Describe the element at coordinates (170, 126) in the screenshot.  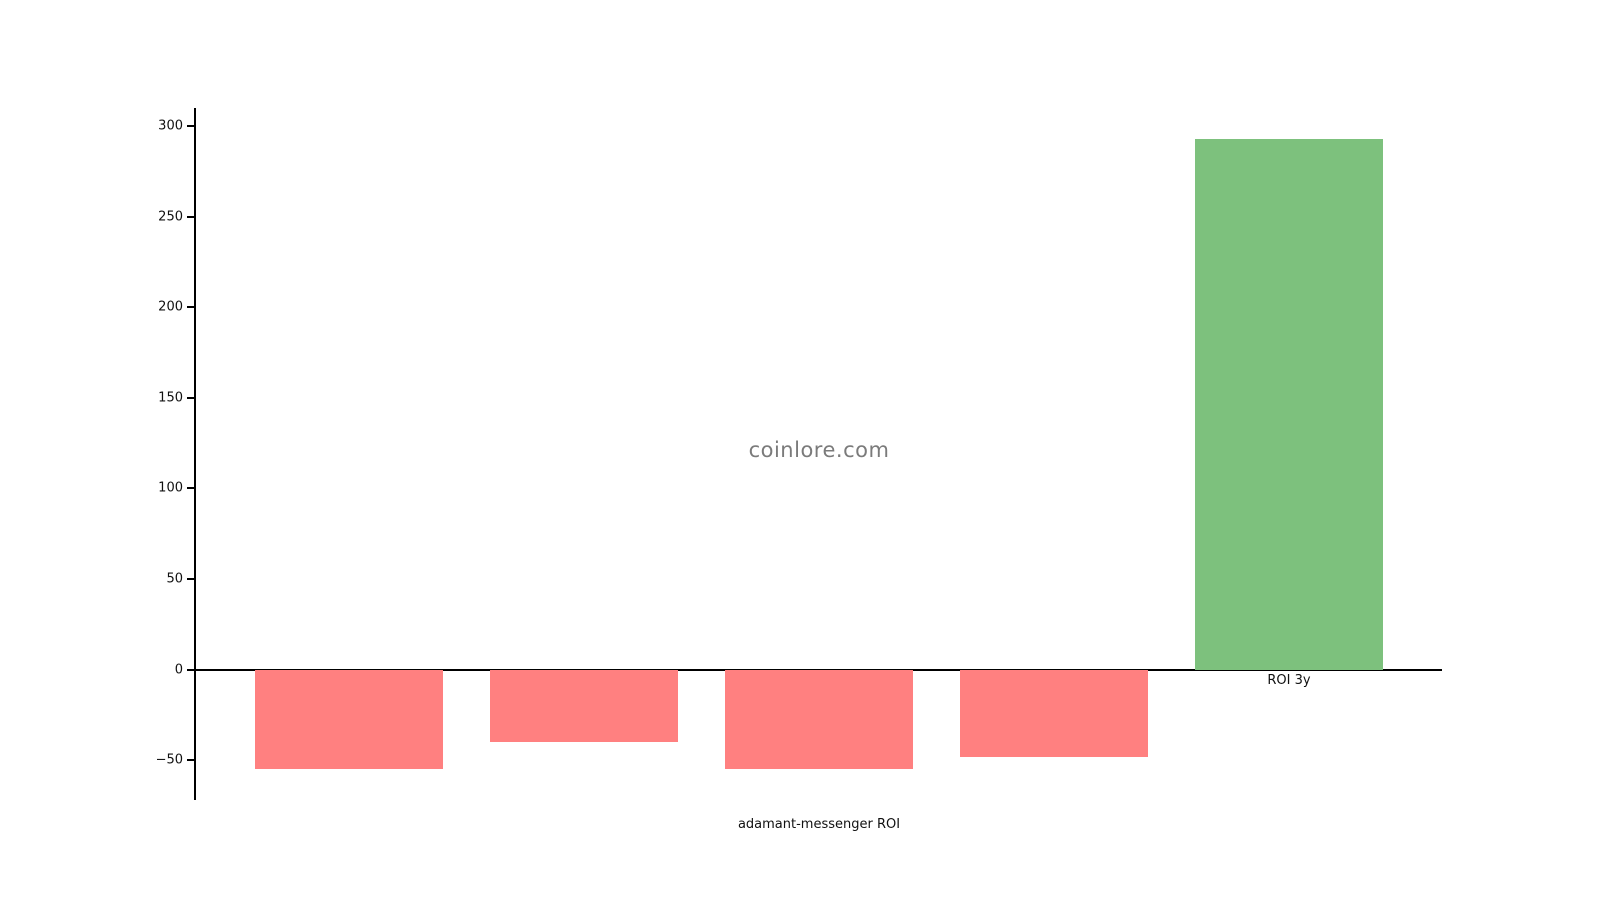
I see `y-tick-label: 300` at that location.